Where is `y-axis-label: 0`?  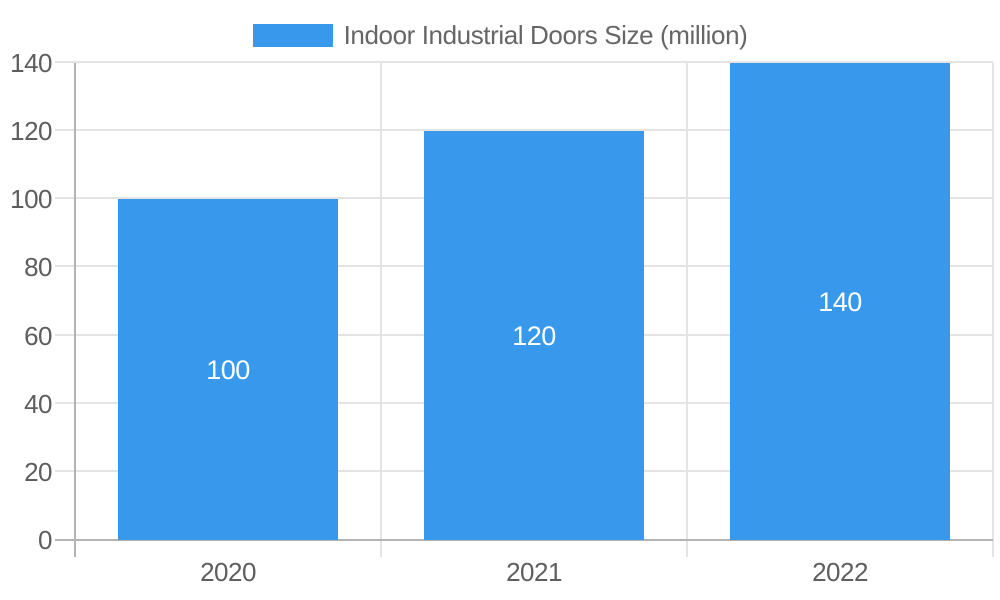
y-axis-label: 0 is located at coordinates (45, 540).